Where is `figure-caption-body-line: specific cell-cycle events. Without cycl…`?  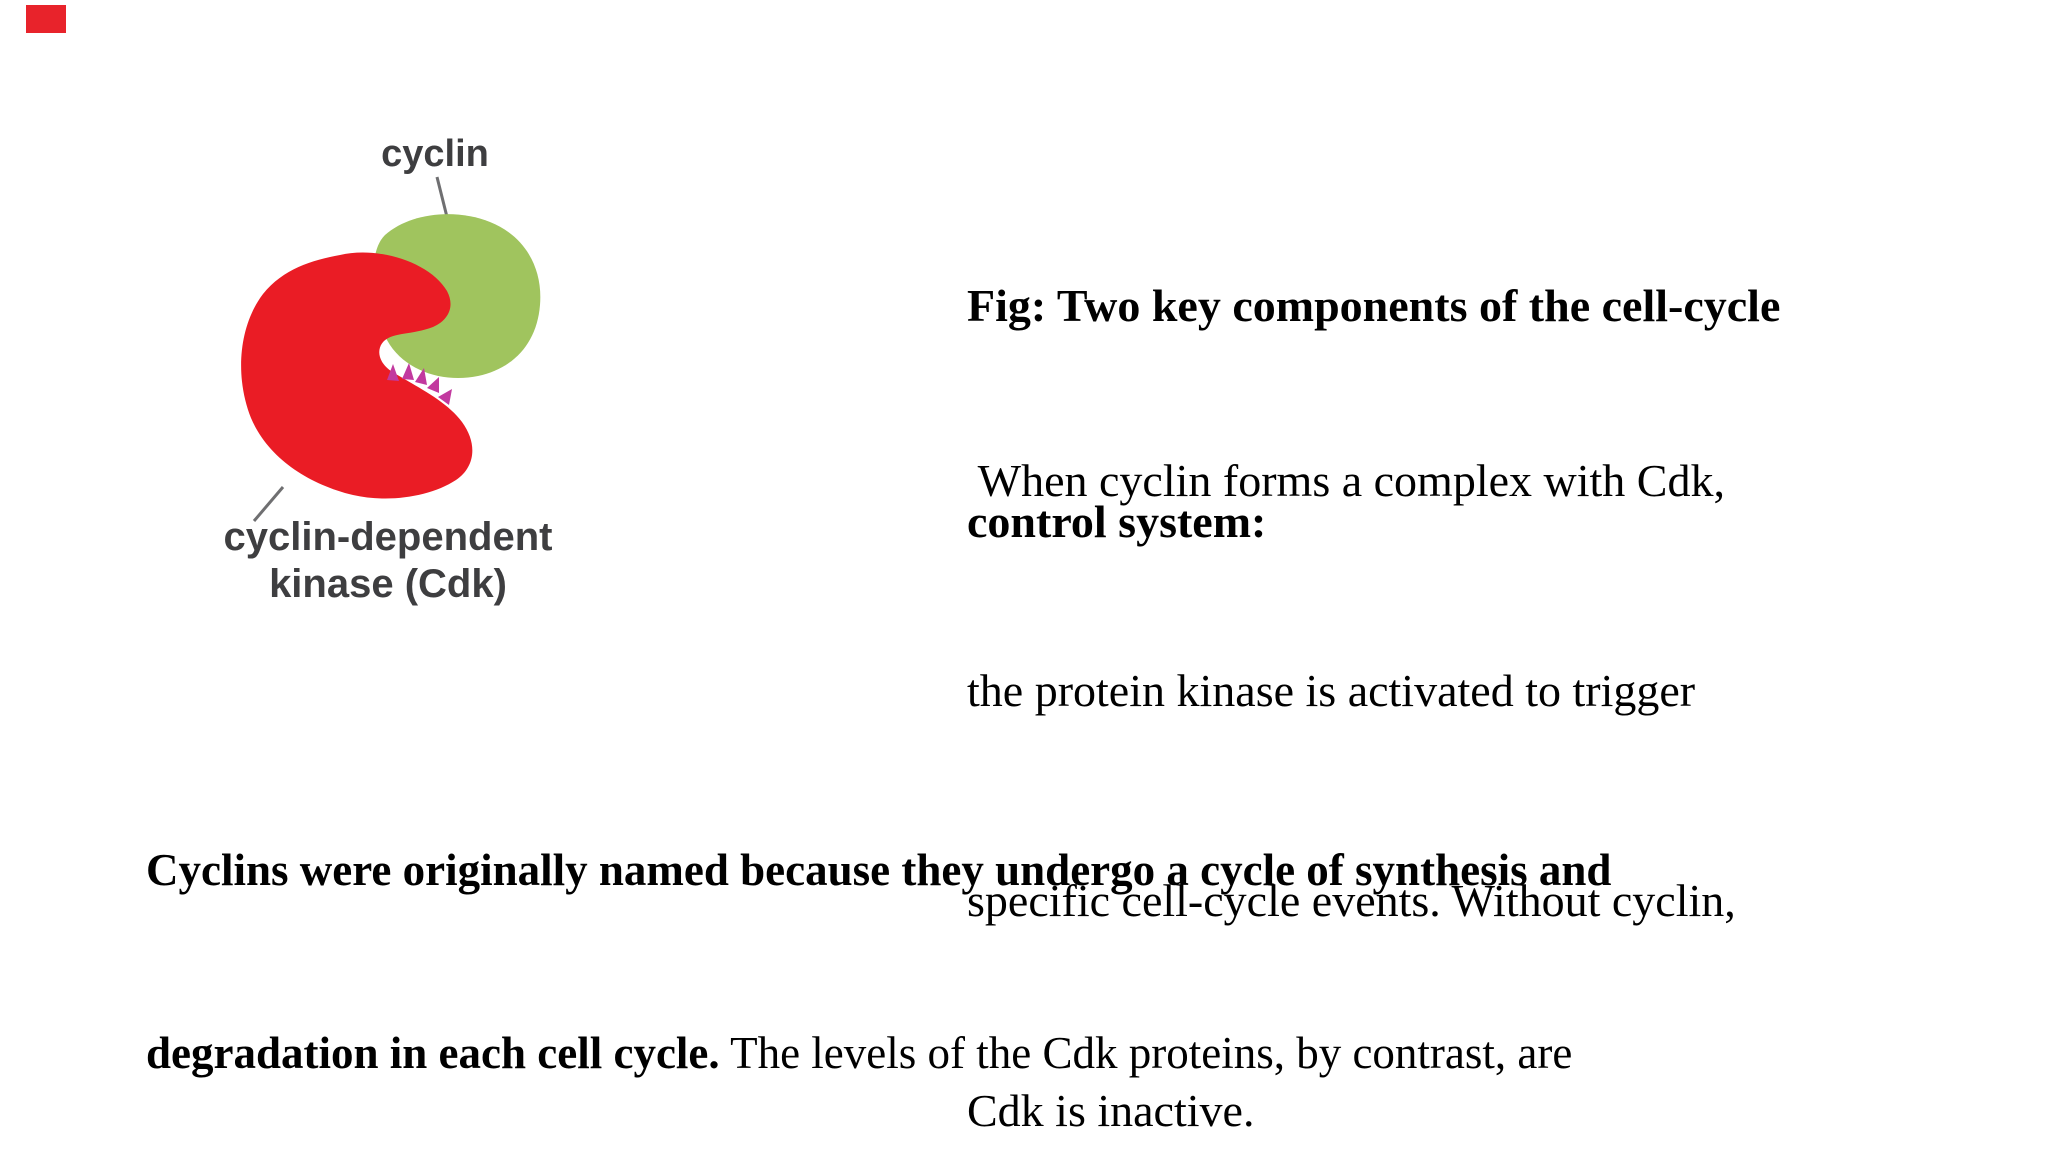
figure-caption-body-line: specific cell-cycle events. Without cycl… is located at coordinates (1351, 900).